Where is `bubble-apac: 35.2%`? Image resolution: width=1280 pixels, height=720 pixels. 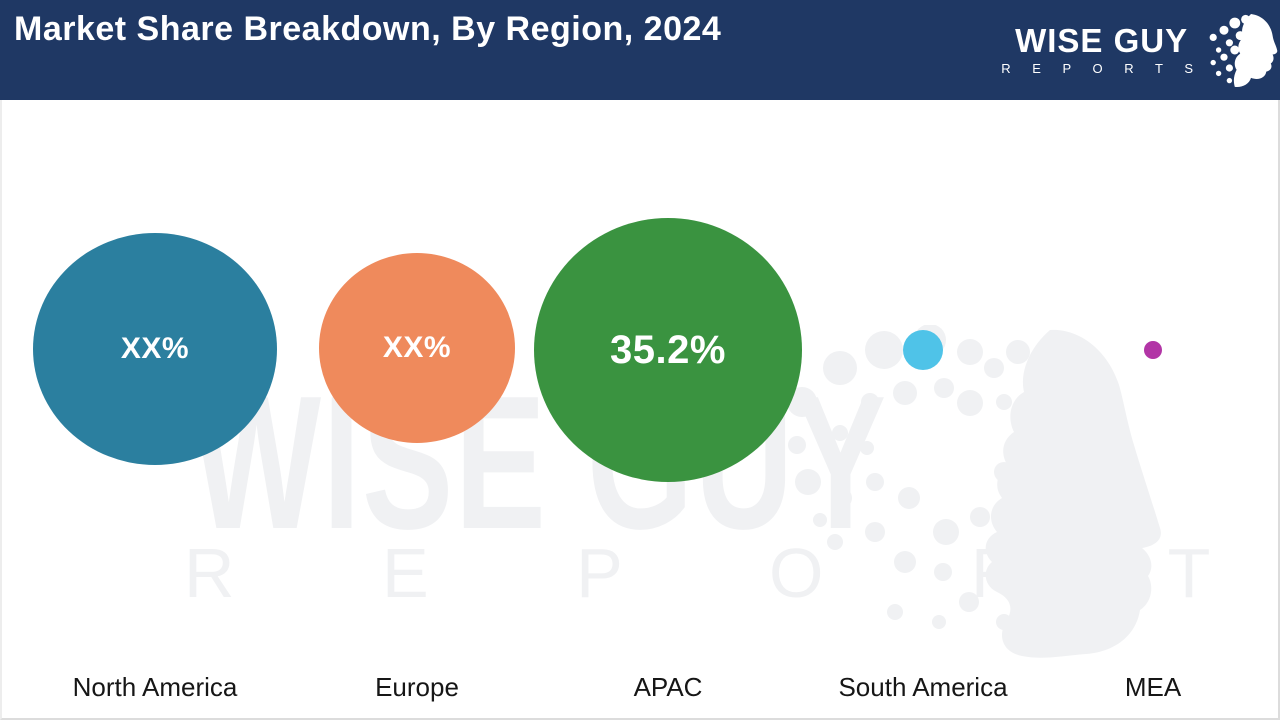 bubble-apac: 35.2% is located at coordinates (668, 350).